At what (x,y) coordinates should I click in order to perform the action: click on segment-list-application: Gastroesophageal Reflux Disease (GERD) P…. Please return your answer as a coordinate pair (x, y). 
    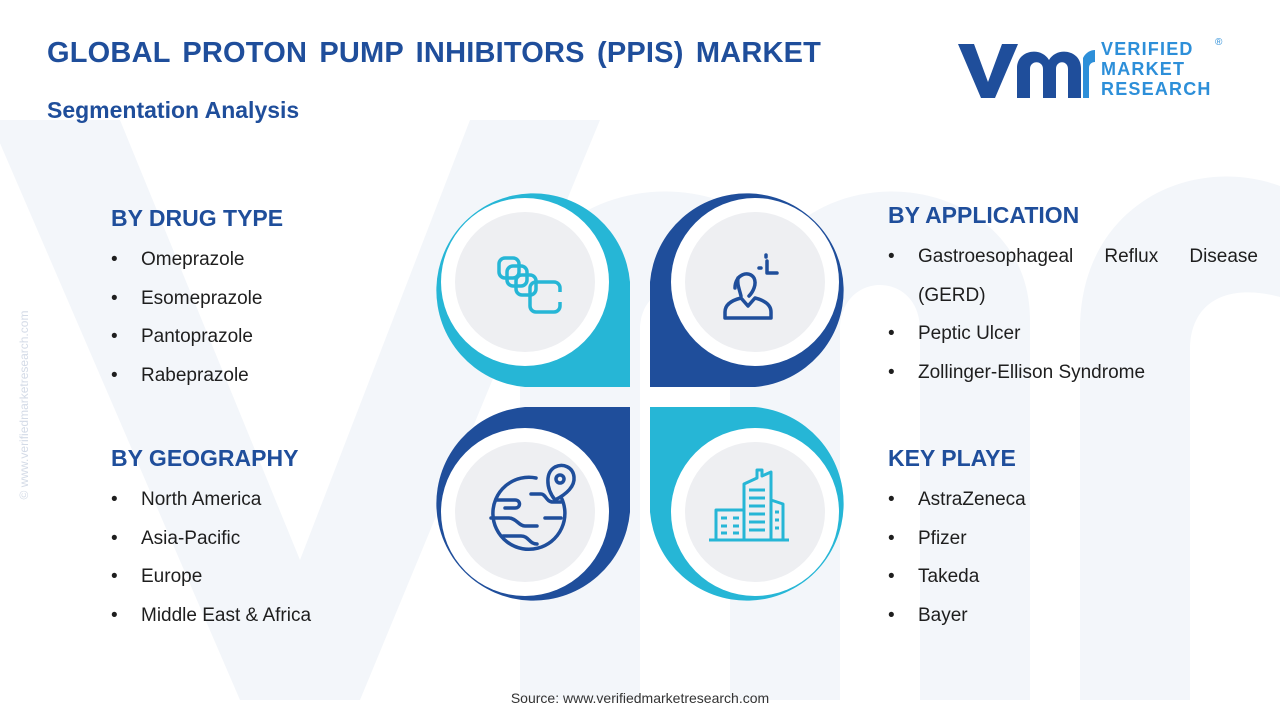
    Looking at the image, I should click on (1073, 315).